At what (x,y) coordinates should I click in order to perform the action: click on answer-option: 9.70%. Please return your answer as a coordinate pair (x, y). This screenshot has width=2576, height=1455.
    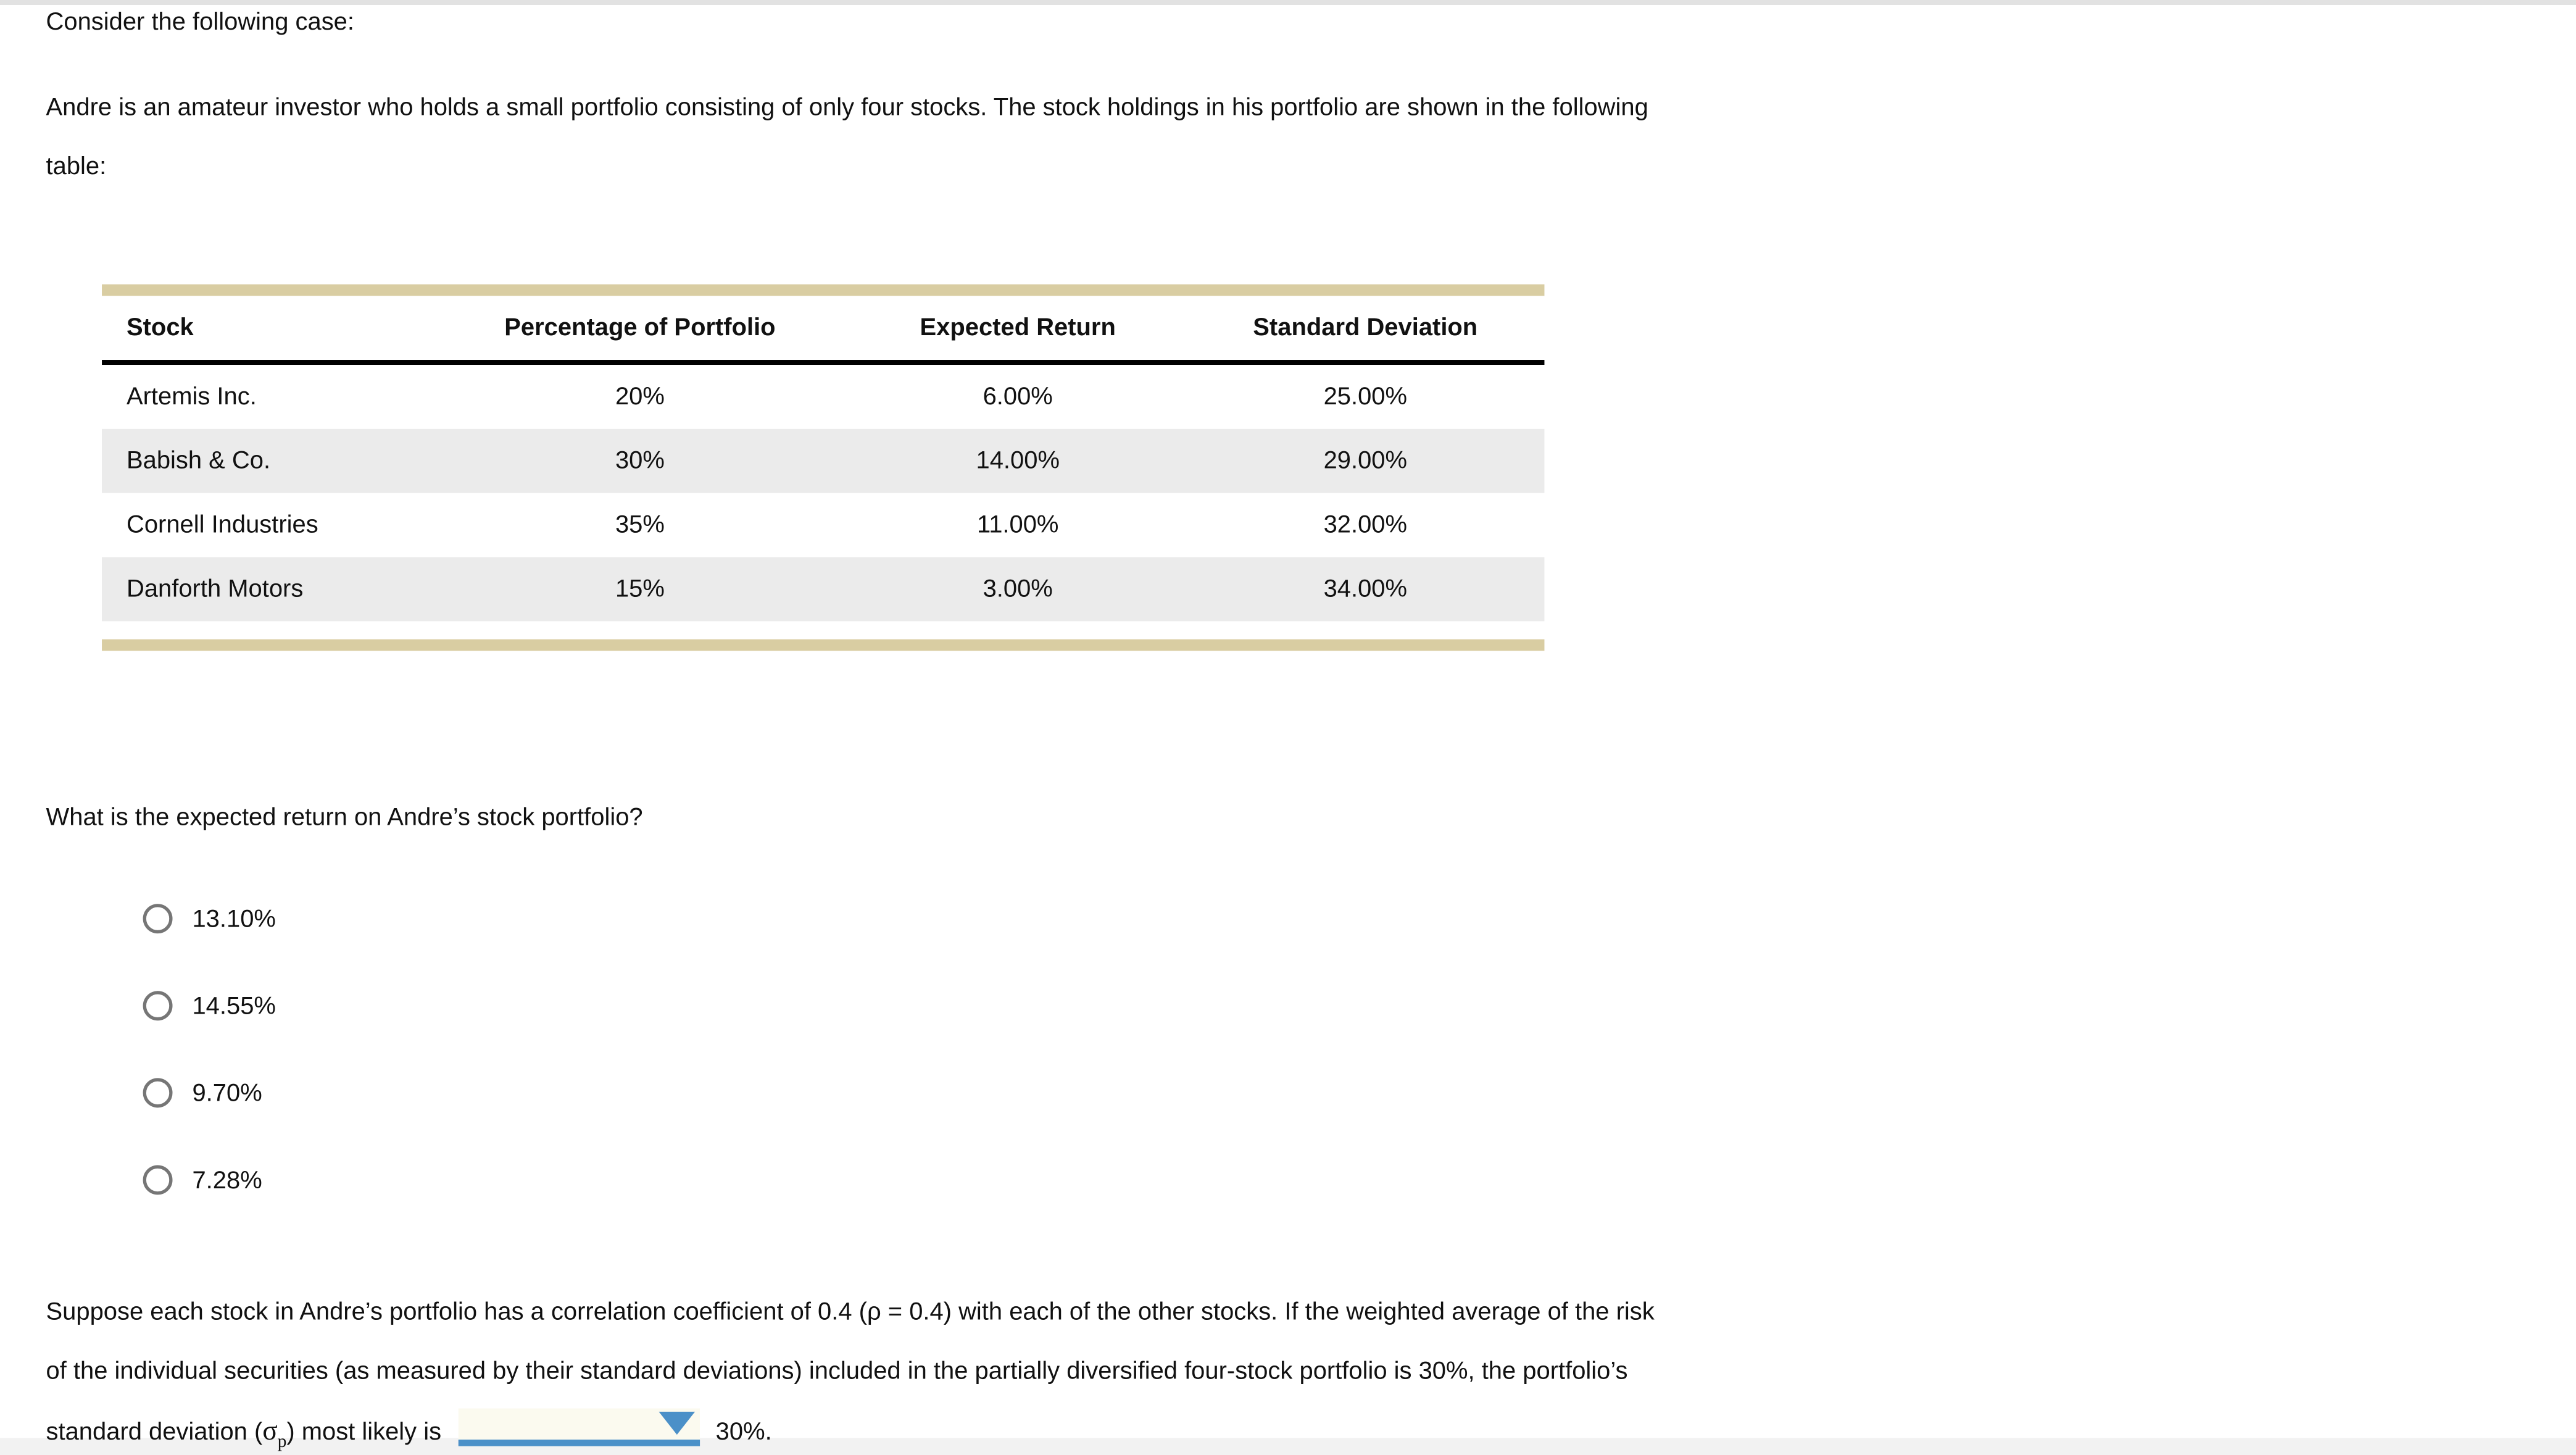
    Looking at the image, I should click on (202, 1093).